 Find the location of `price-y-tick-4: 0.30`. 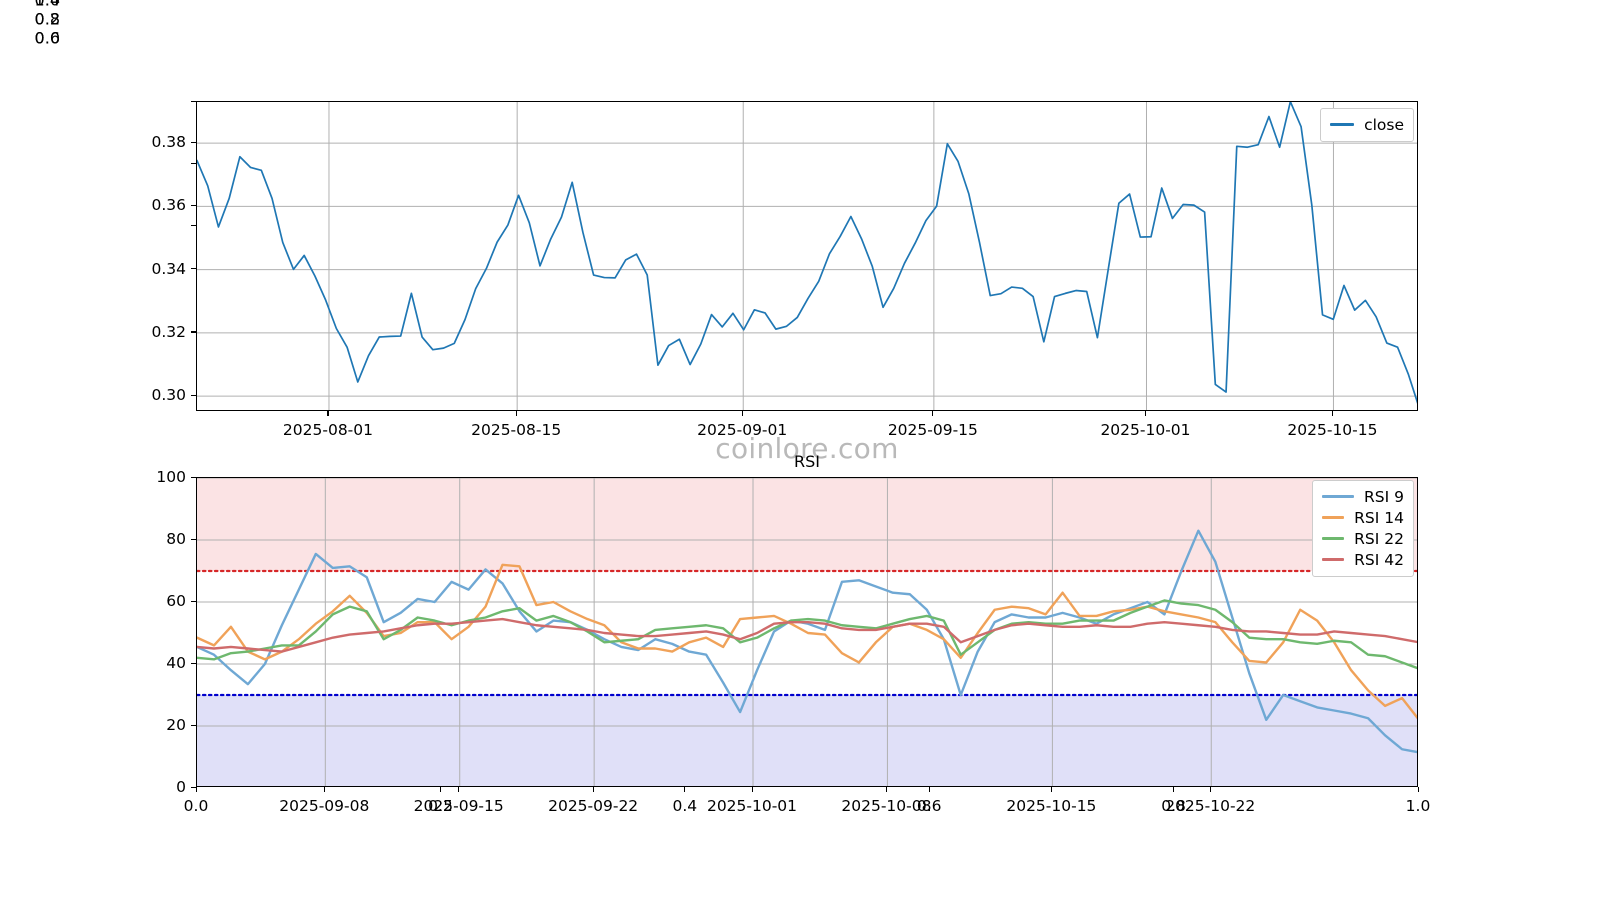

price-y-tick-4: 0.30 is located at coordinates (168, 395).